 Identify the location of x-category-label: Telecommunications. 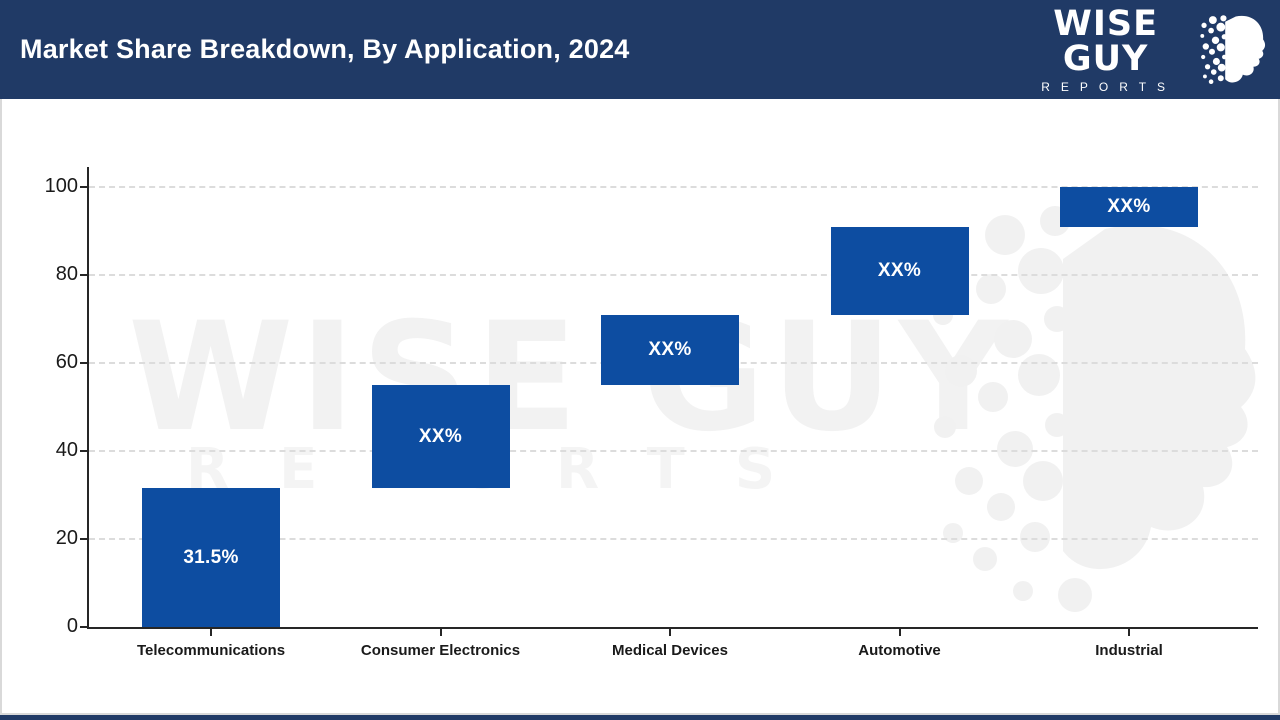
(211, 650).